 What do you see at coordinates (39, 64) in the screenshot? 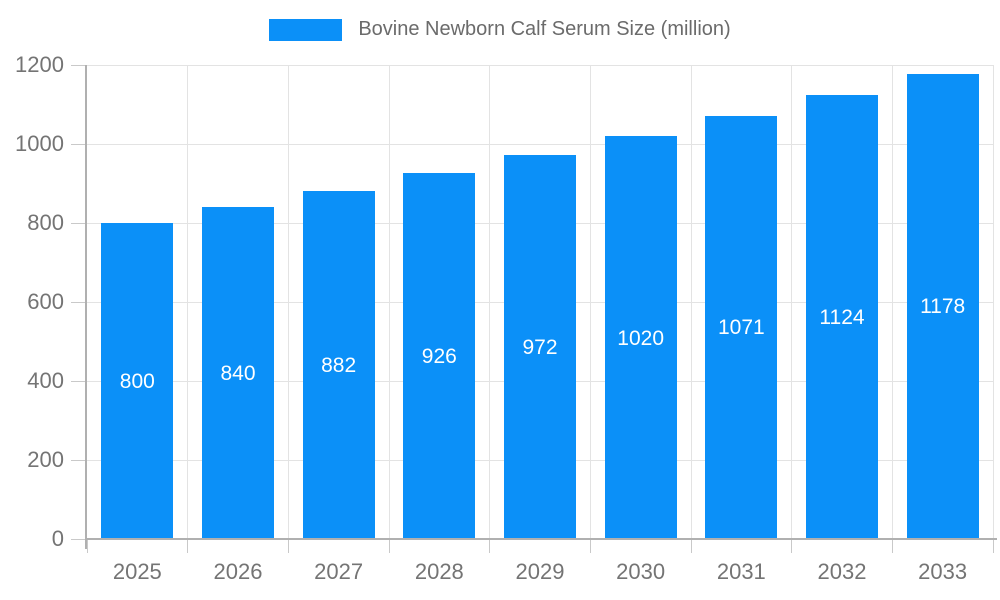
I see `y-axis-label: 1200` at bounding box center [39, 64].